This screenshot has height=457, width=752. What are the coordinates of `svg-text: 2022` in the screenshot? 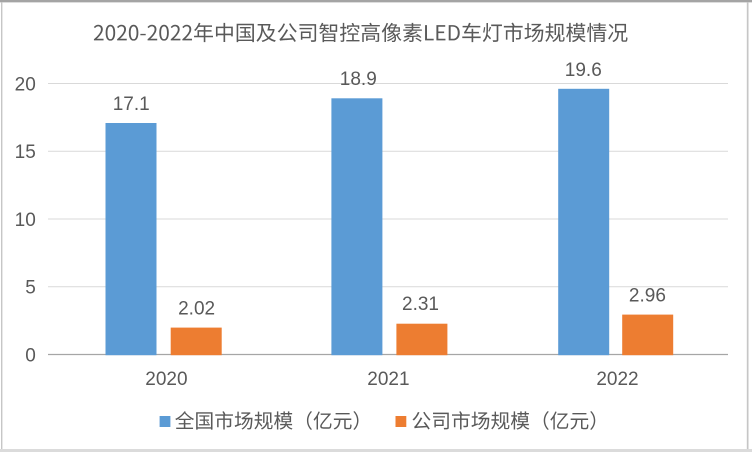 It's located at (617, 379).